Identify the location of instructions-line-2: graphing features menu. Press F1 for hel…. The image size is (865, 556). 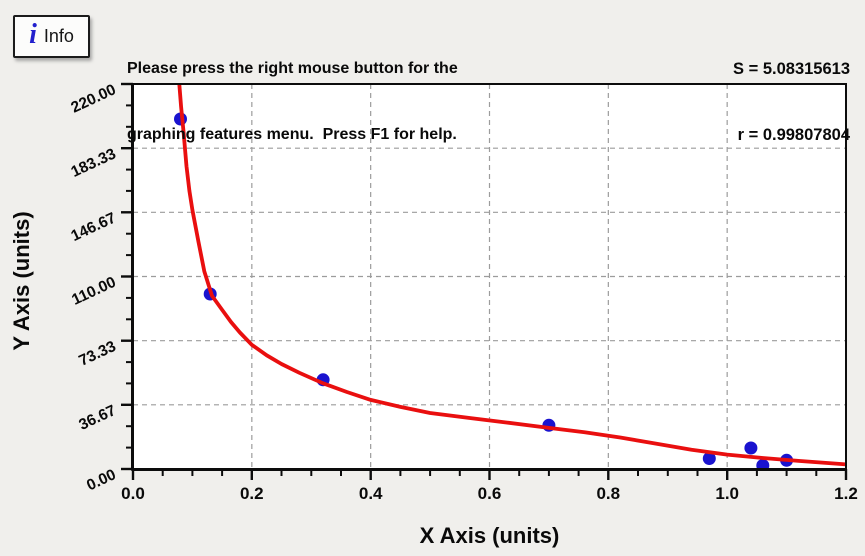
(292, 134).